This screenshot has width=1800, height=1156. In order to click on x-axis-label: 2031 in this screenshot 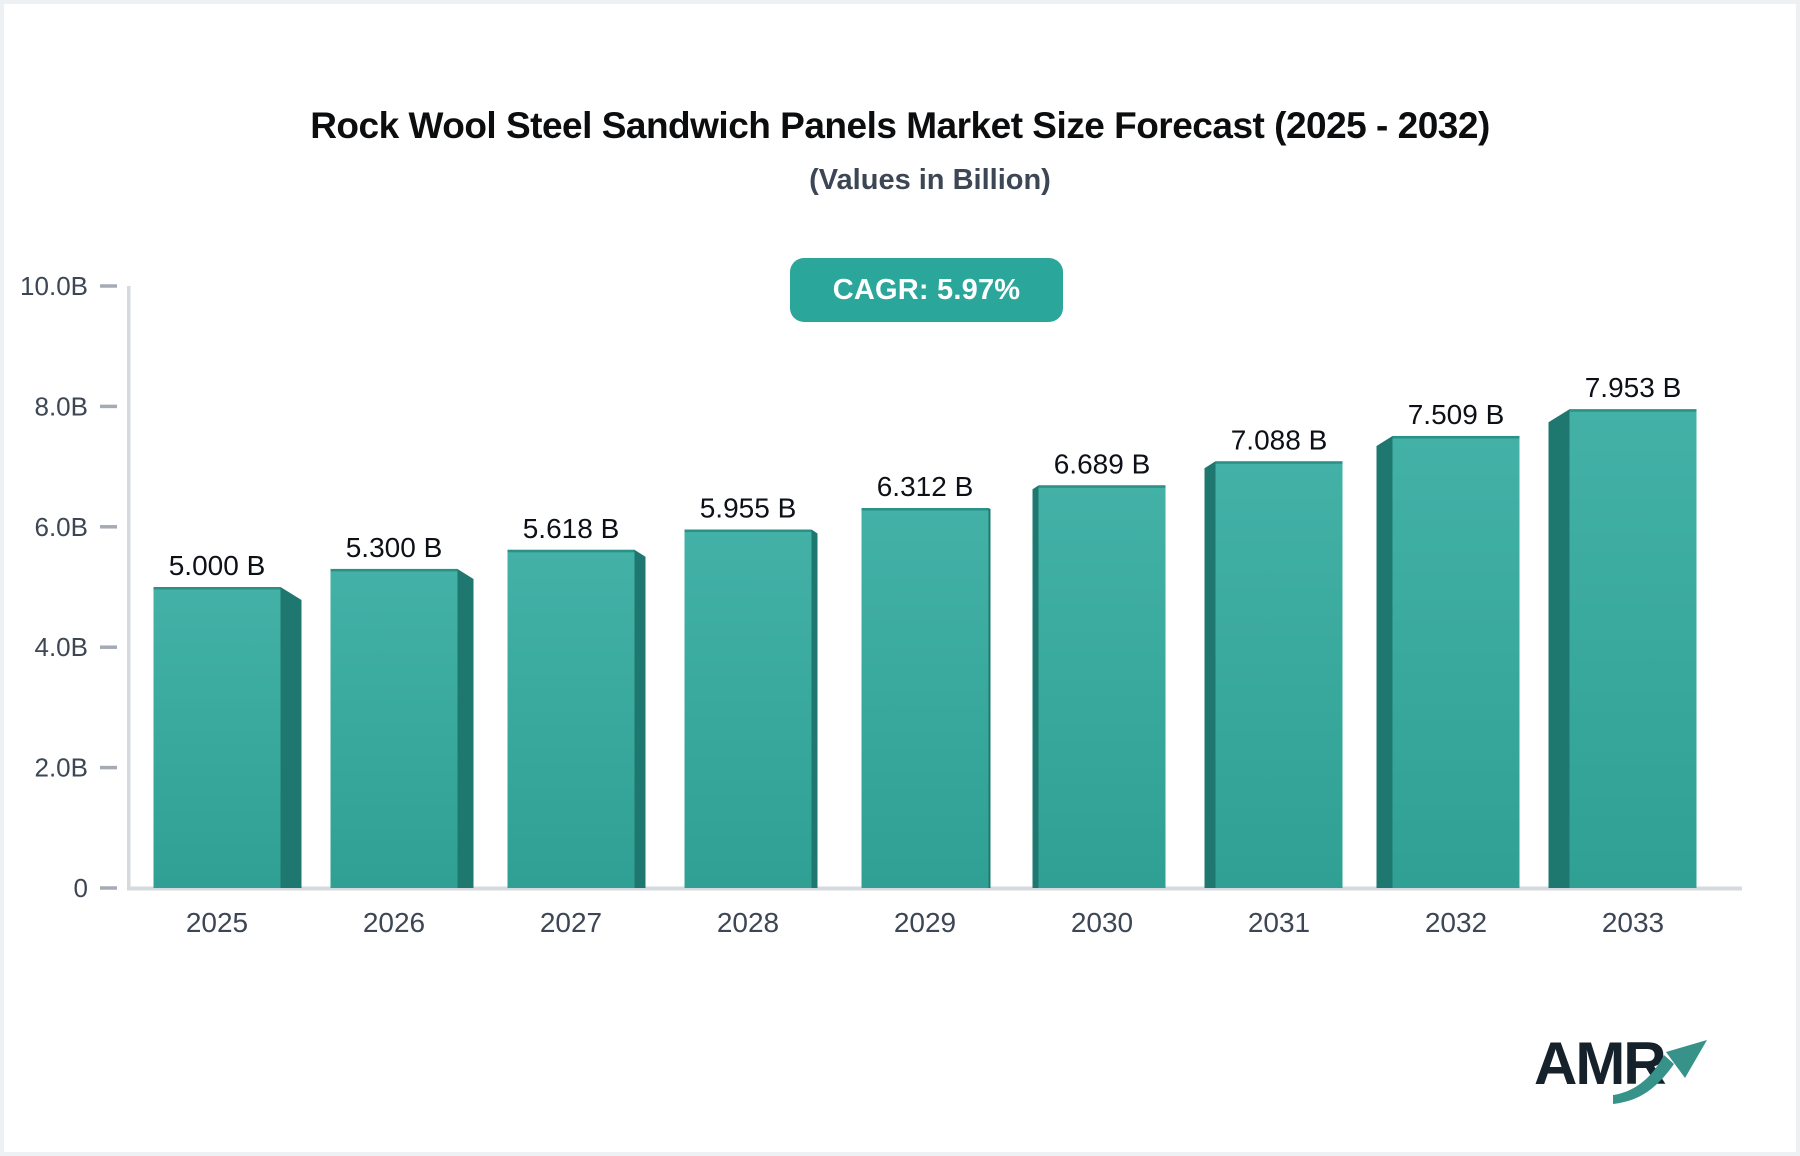, I will do `click(1279, 922)`.